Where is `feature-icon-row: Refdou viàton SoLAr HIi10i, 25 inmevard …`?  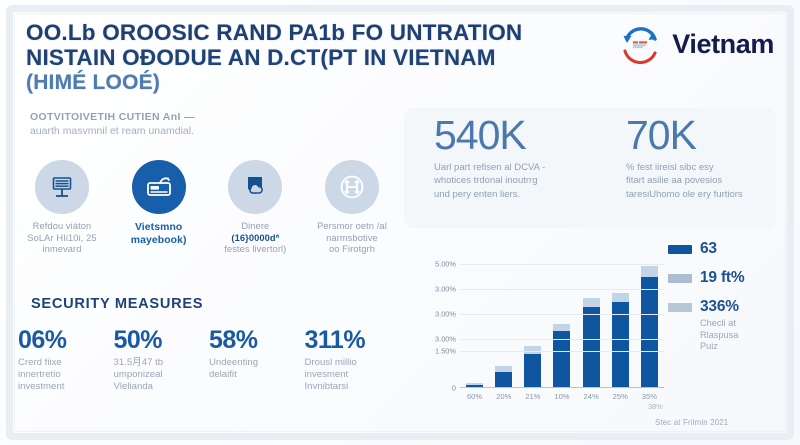
feature-icon-row: Refdou viàton SoLAr HIi10i, 25 inmevard … is located at coordinates (207, 208).